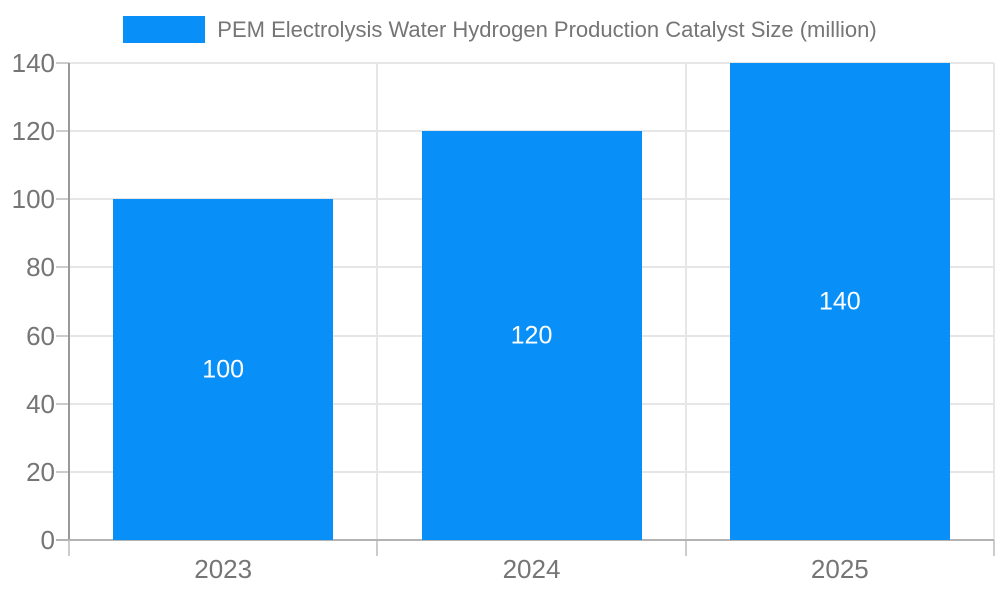 This screenshot has height=600, width=1000. What do you see at coordinates (33, 131) in the screenshot?
I see `y-tick-label: 120` at bounding box center [33, 131].